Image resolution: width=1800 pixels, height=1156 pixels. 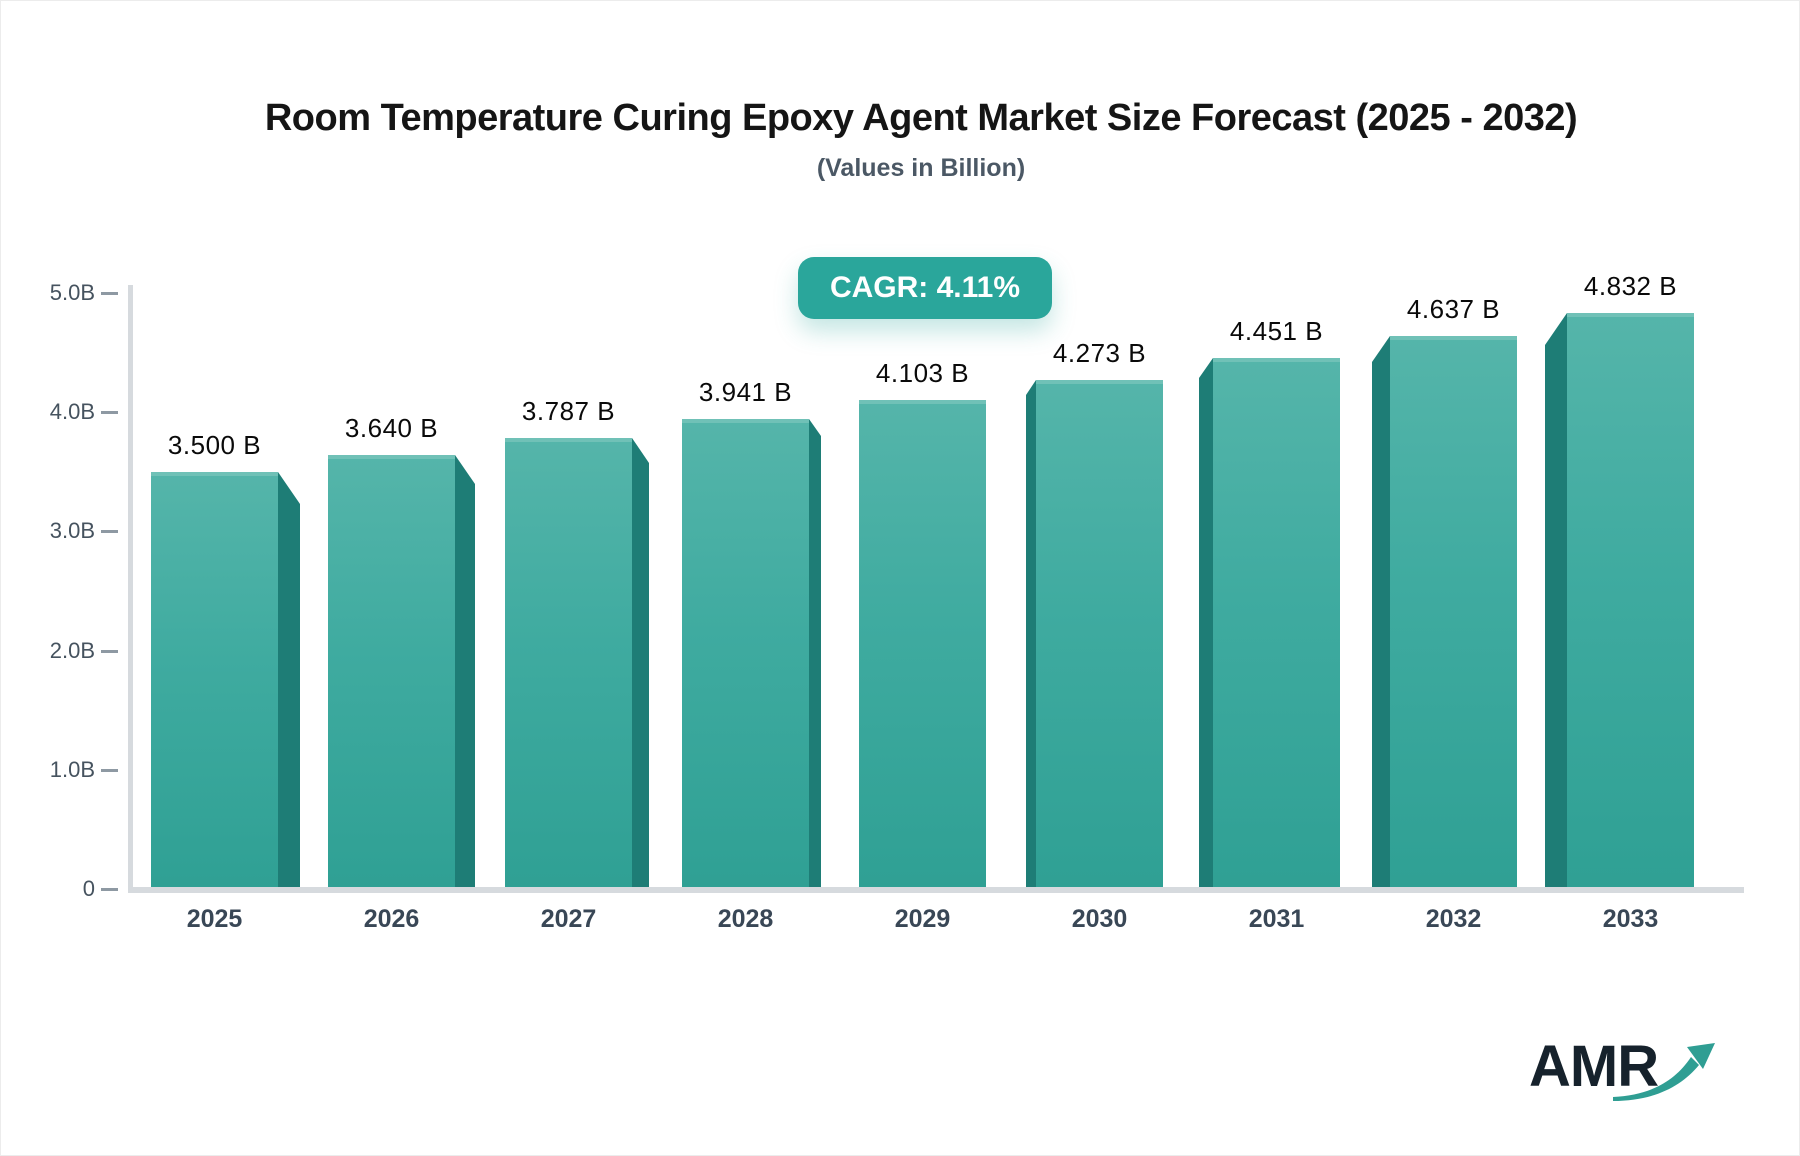 I want to click on x-axis-label: 2029, so click(x=922, y=919).